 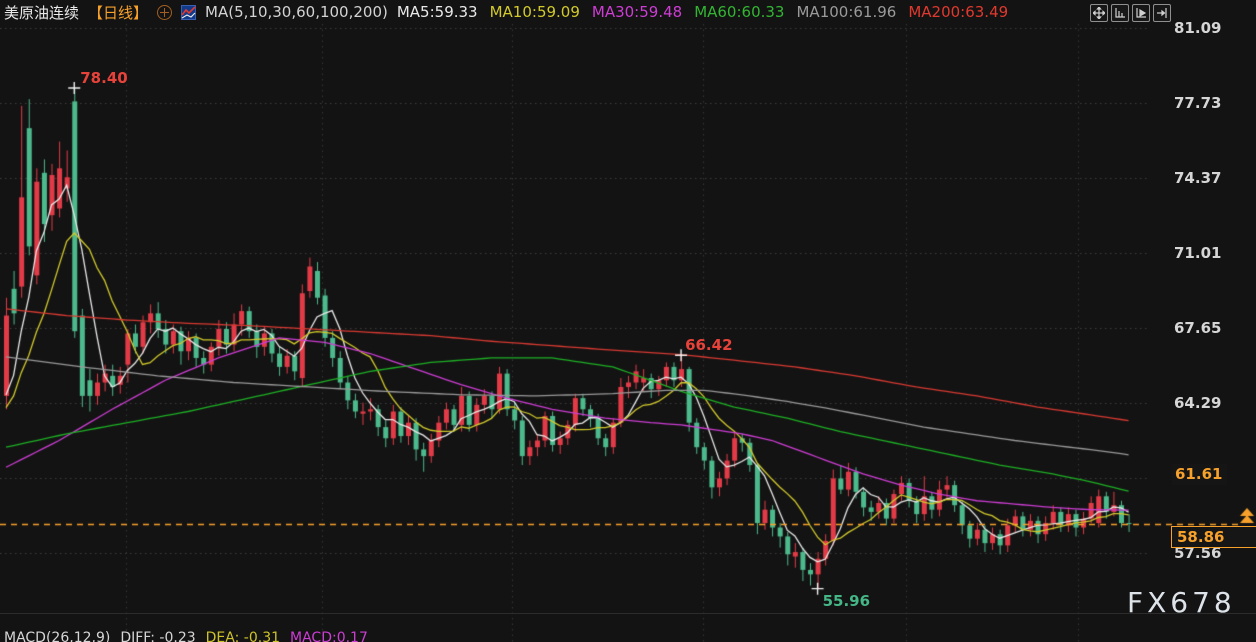 What do you see at coordinates (1198, 102) in the screenshot?
I see `y-axis-tick: 77.73` at bounding box center [1198, 102].